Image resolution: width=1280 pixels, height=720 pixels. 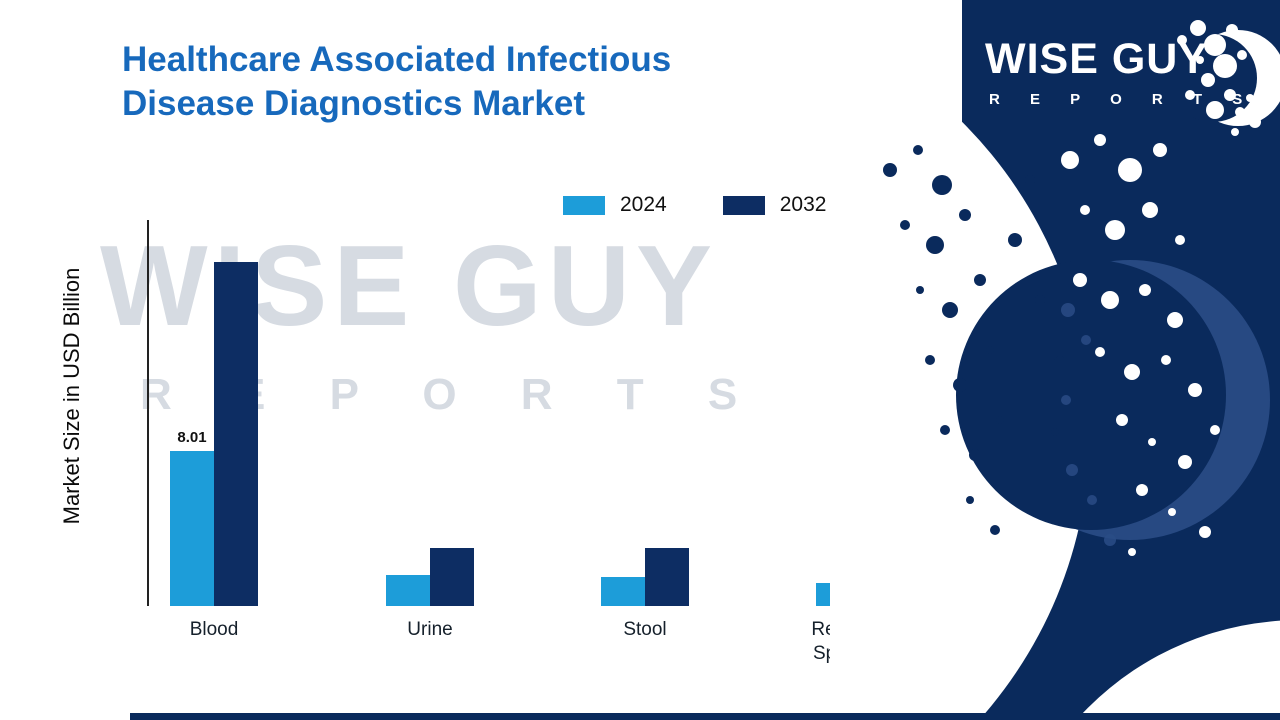 What do you see at coordinates (615, 205) in the screenshot?
I see `legend-item-2024: 2024` at bounding box center [615, 205].